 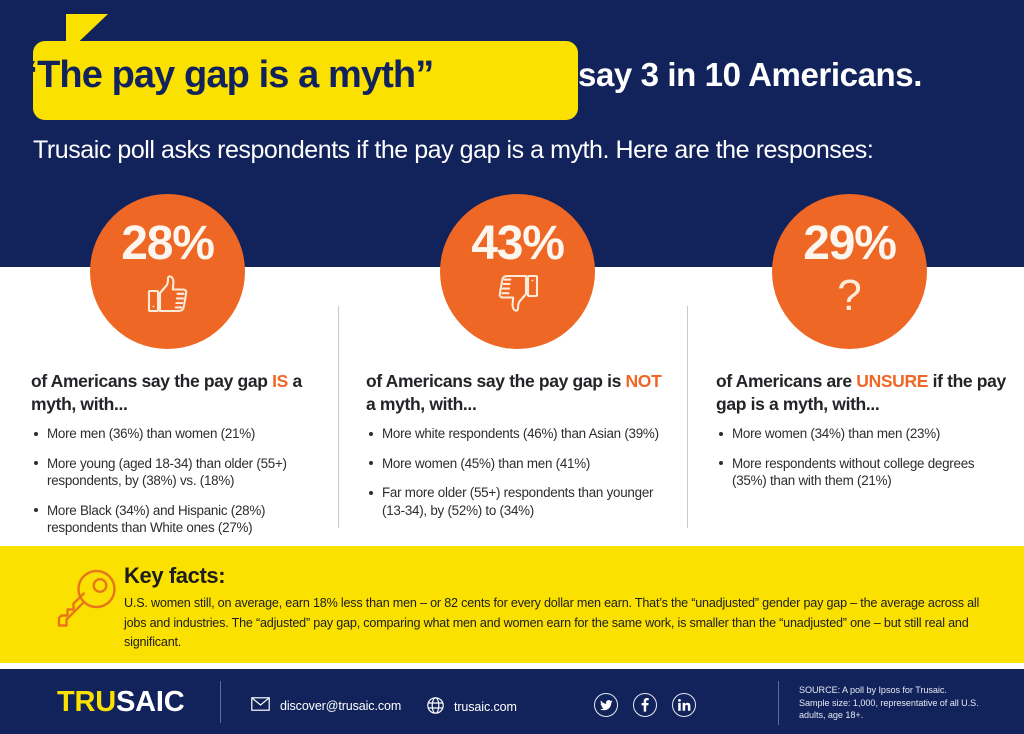 What do you see at coordinates (177, 434) in the screenshot?
I see `list-item: More men (36%) than women (21%)` at bounding box center [177, 434].